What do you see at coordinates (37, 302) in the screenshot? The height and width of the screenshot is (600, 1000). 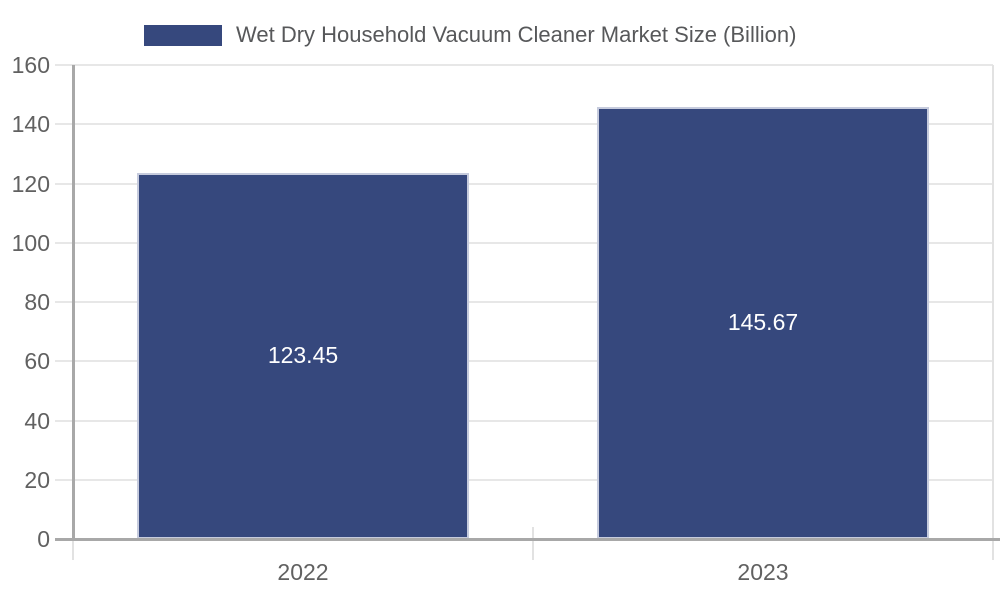 I see `y-tick-label: 80` at bounding box center [37, 302].